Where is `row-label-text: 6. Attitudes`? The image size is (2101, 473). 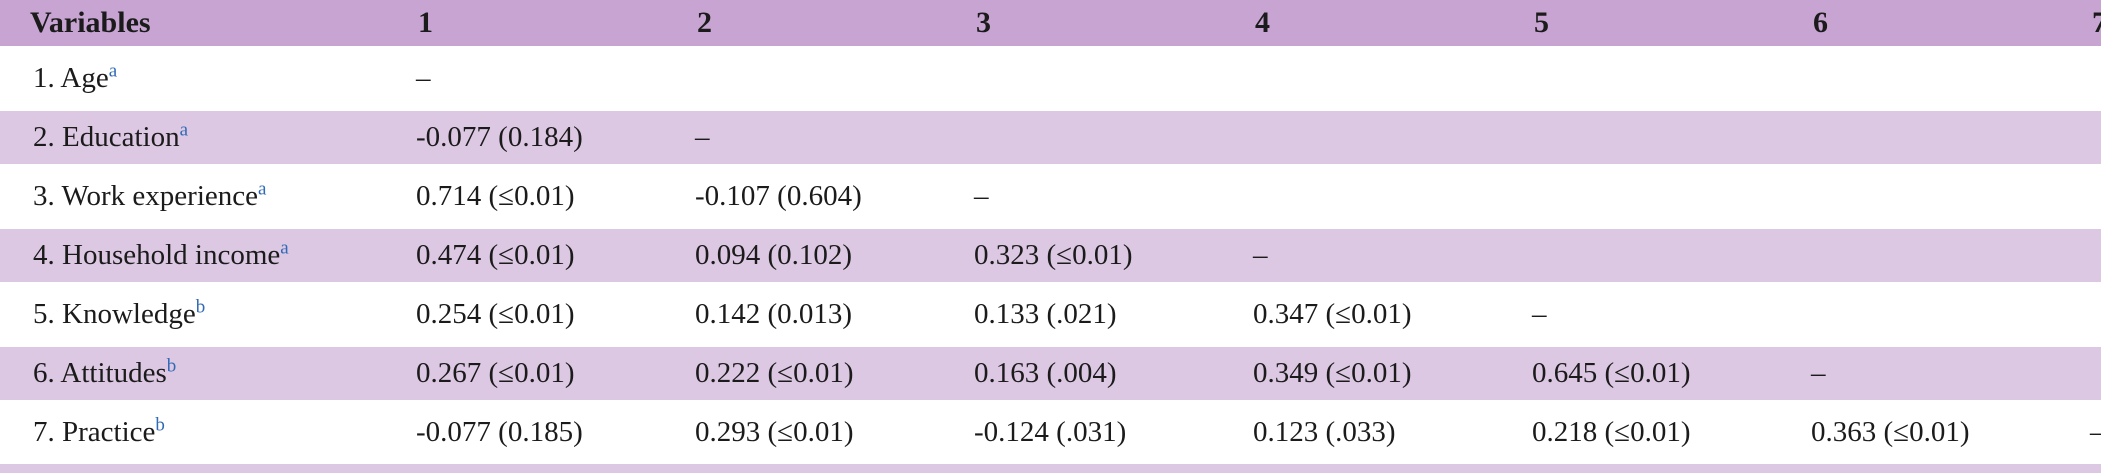 row-label-text: 6. Attitudes is located at coordinates (100, 373).